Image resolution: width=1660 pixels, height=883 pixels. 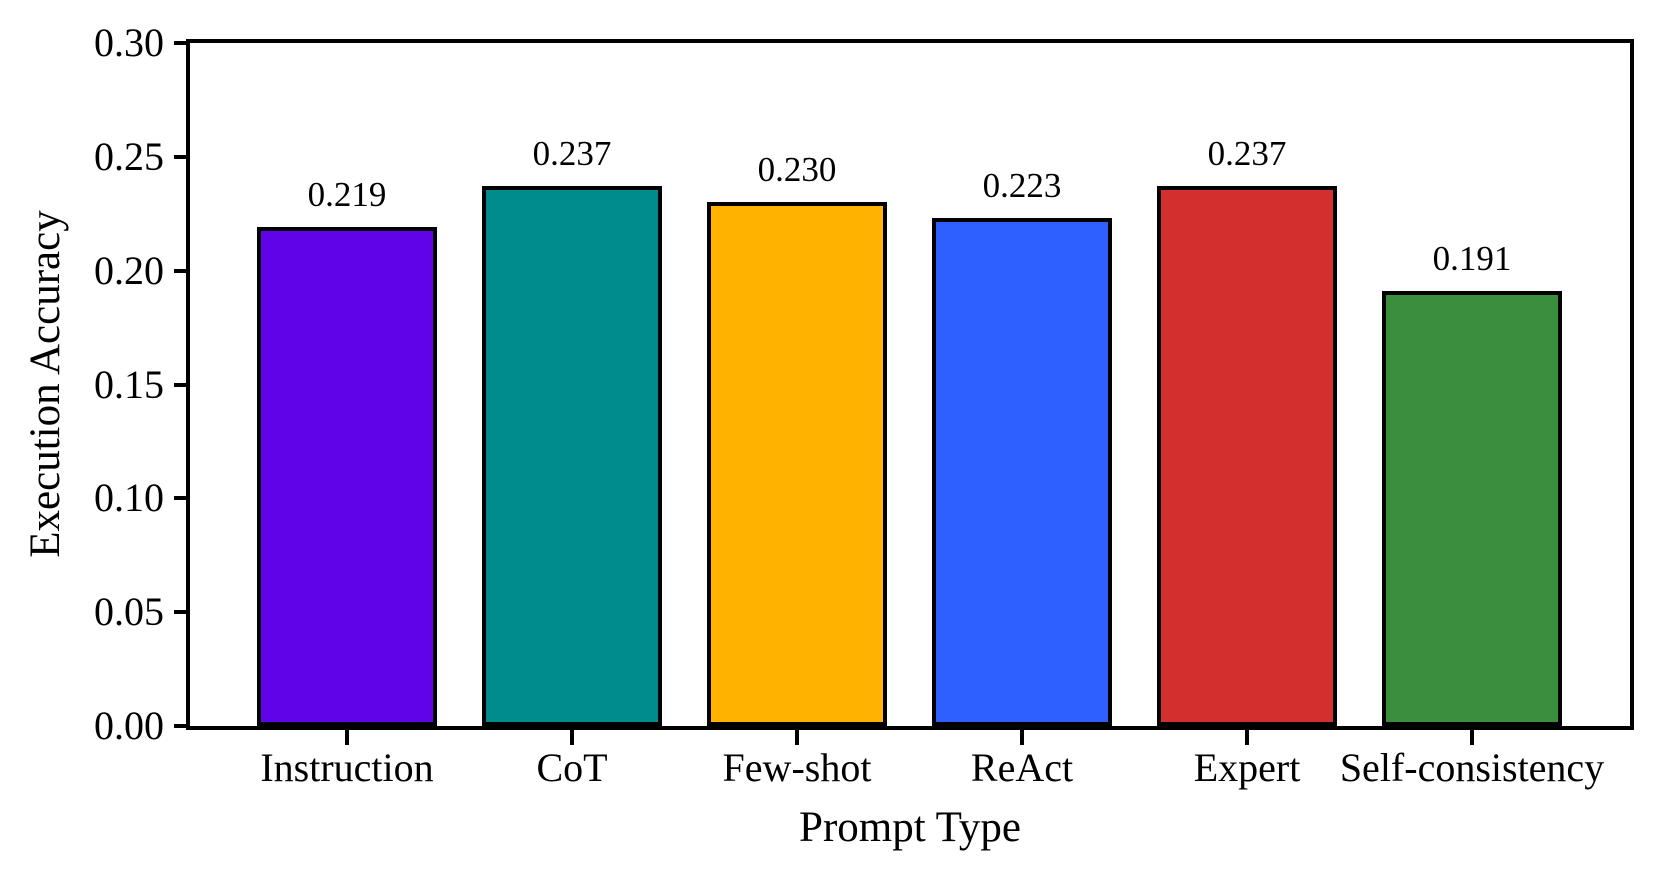 I want to click on y-tick-label: 0.05, so click(x=129, y=612).